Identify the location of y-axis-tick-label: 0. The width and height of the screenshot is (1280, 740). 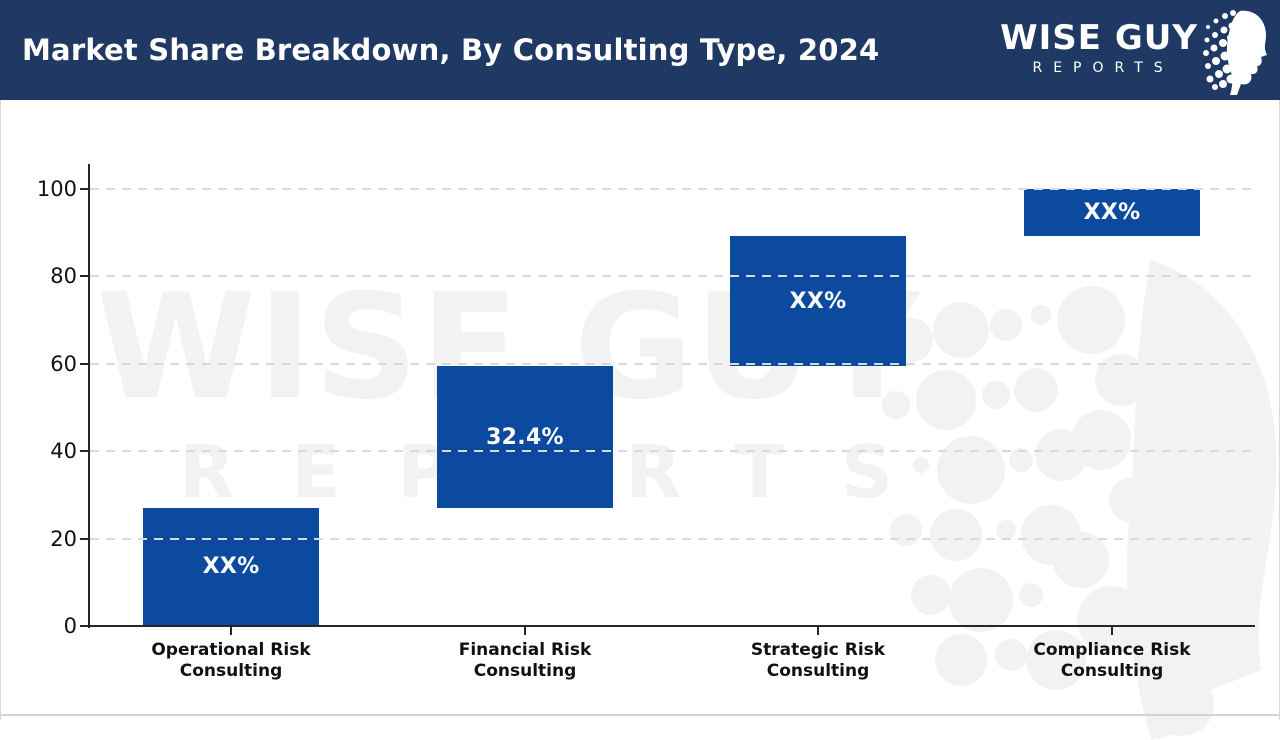
(70, 626).